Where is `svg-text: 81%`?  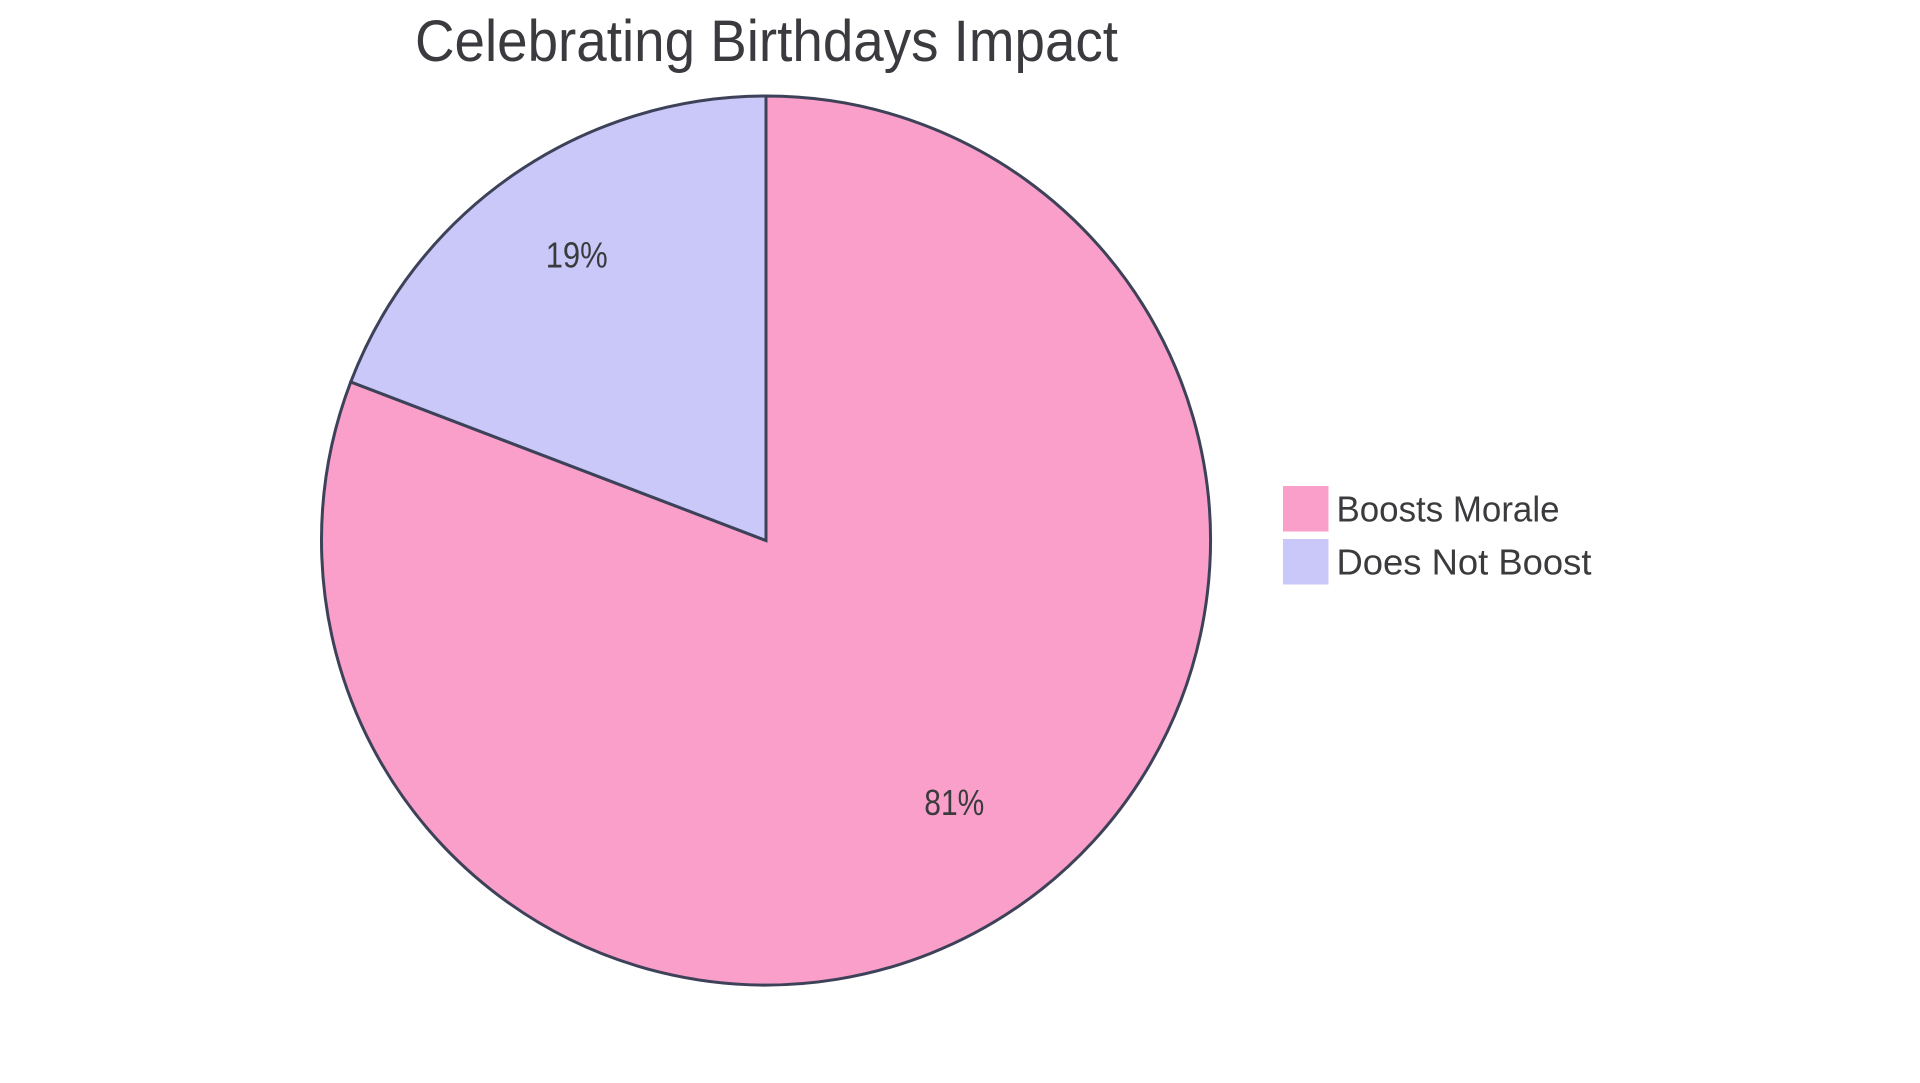 svg-text: 81% is located at coordinates (954, 802).